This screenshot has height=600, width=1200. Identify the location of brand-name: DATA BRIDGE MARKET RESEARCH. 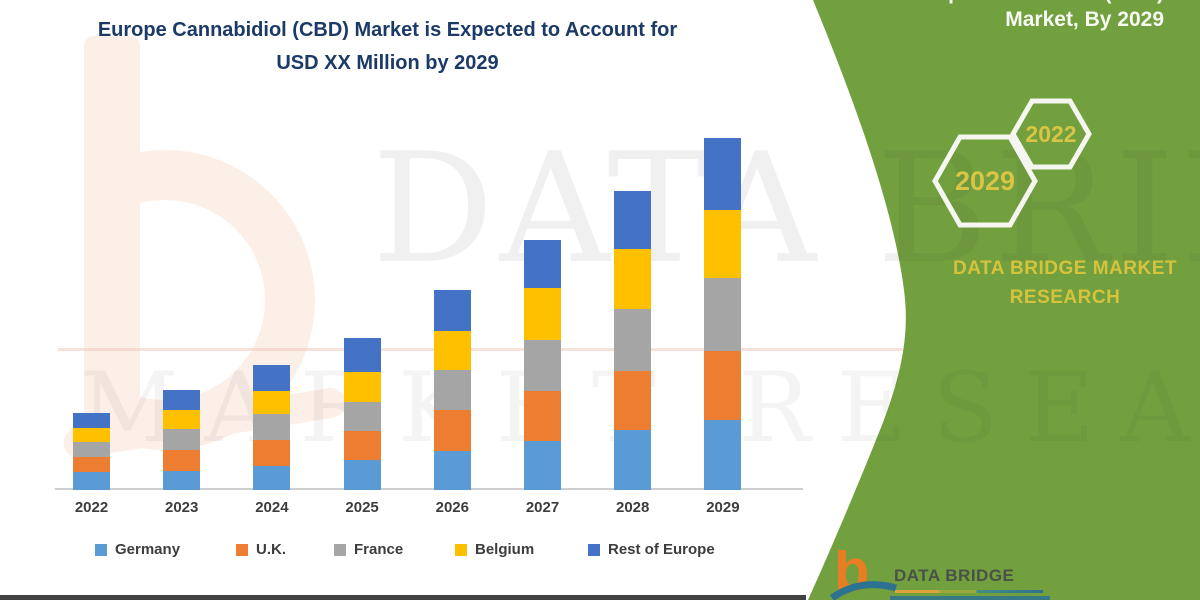
(1057, 283).